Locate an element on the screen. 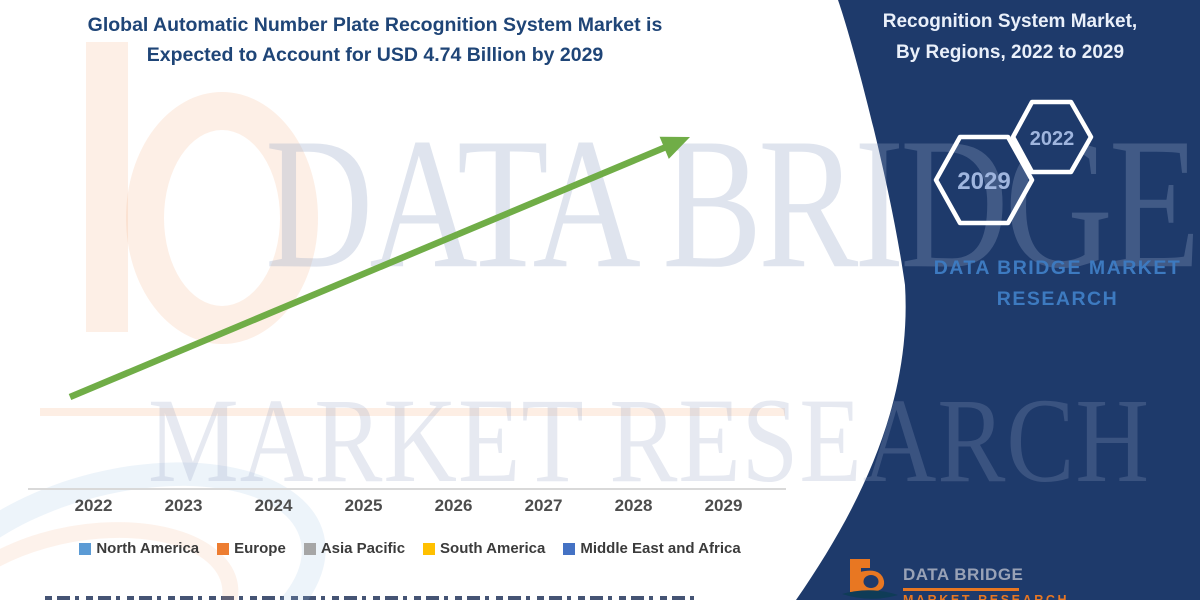 This screenshot has width=1200, height=600. data-bridge-logo-icon is located at coordinates (870, 579).